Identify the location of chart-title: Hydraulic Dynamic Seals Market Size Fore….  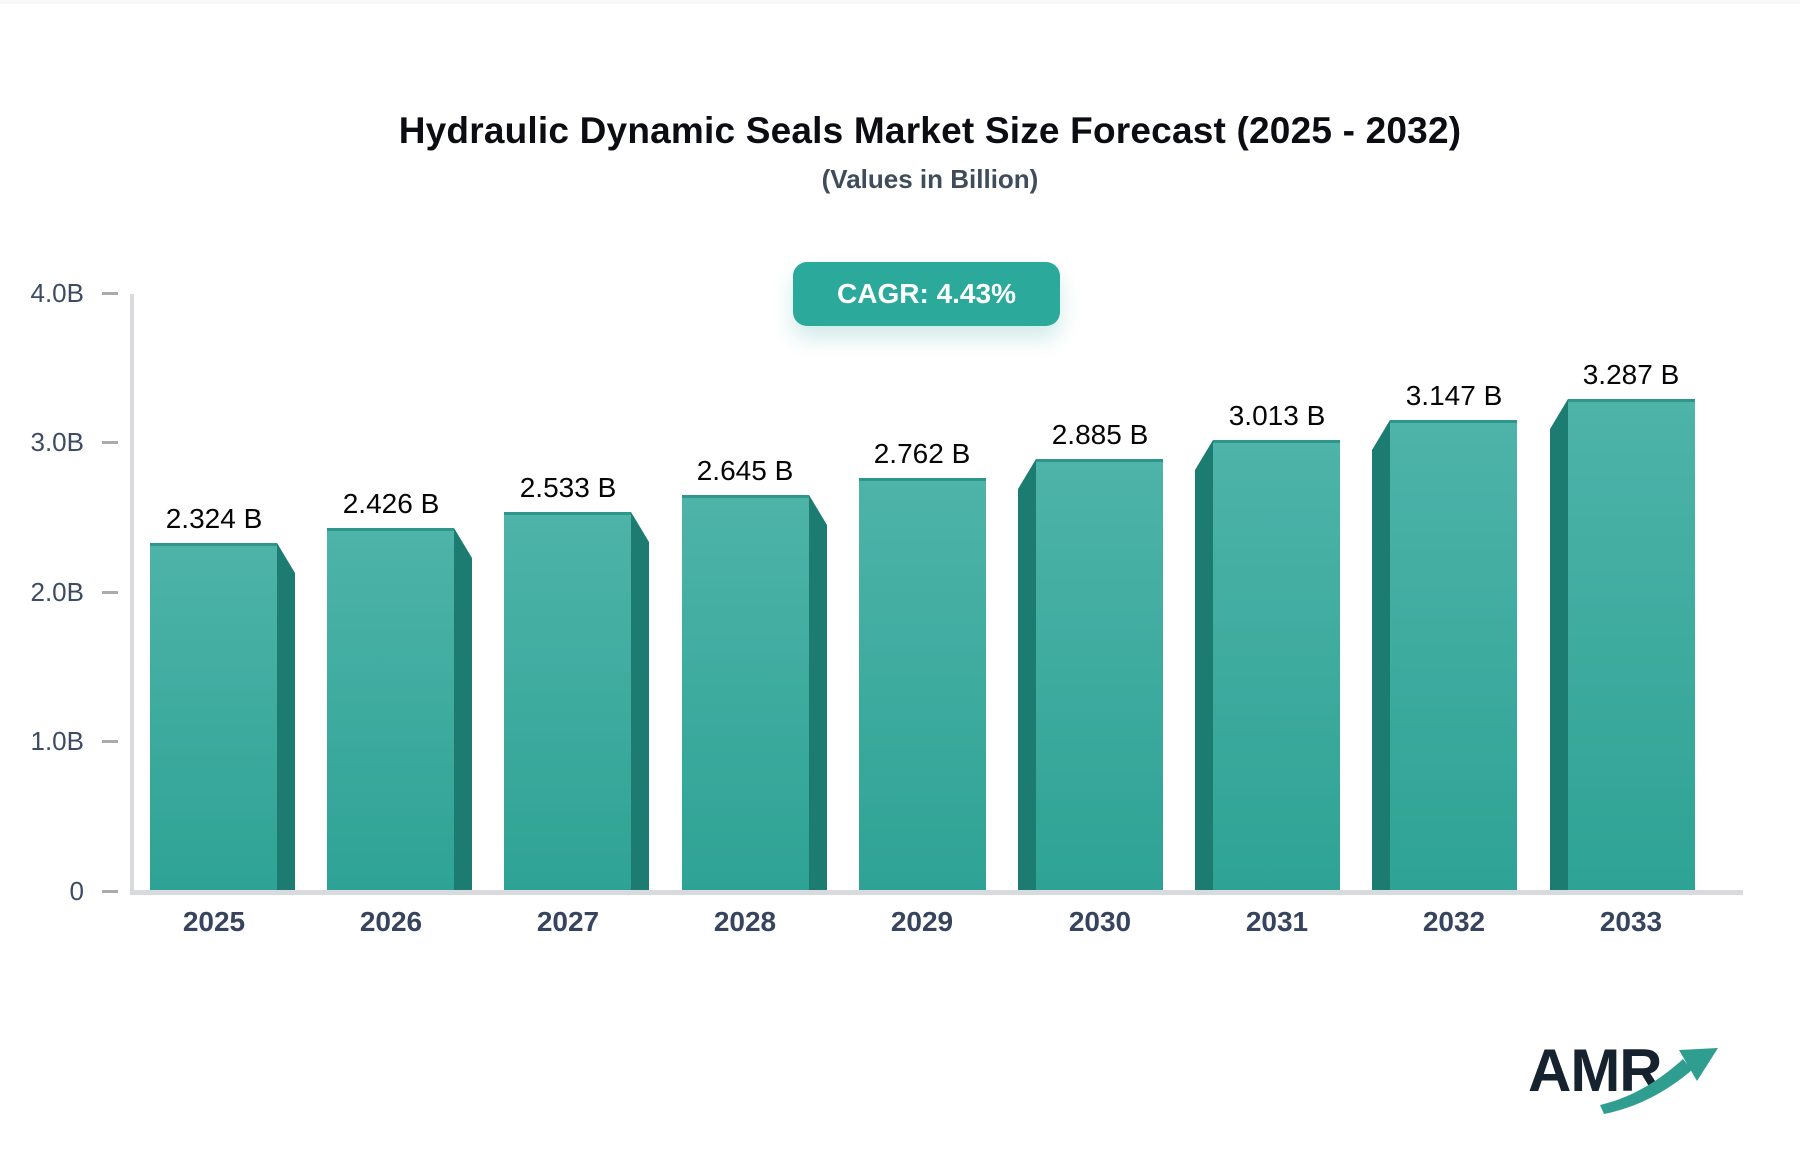
(930, 130).